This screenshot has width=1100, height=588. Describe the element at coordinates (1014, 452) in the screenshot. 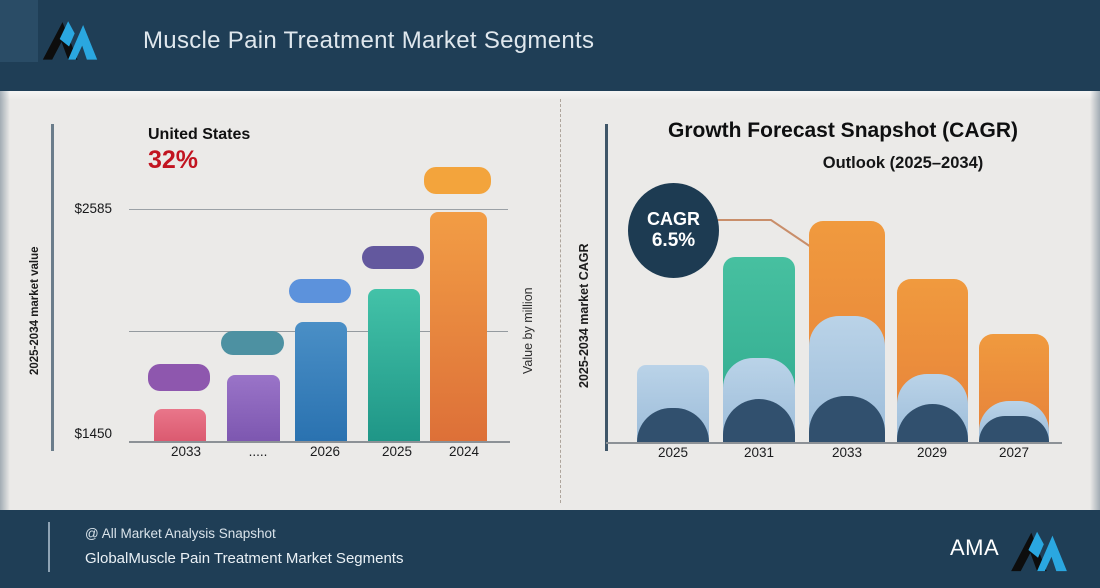

I see `right-xlabel-2027: 2027` at that location.